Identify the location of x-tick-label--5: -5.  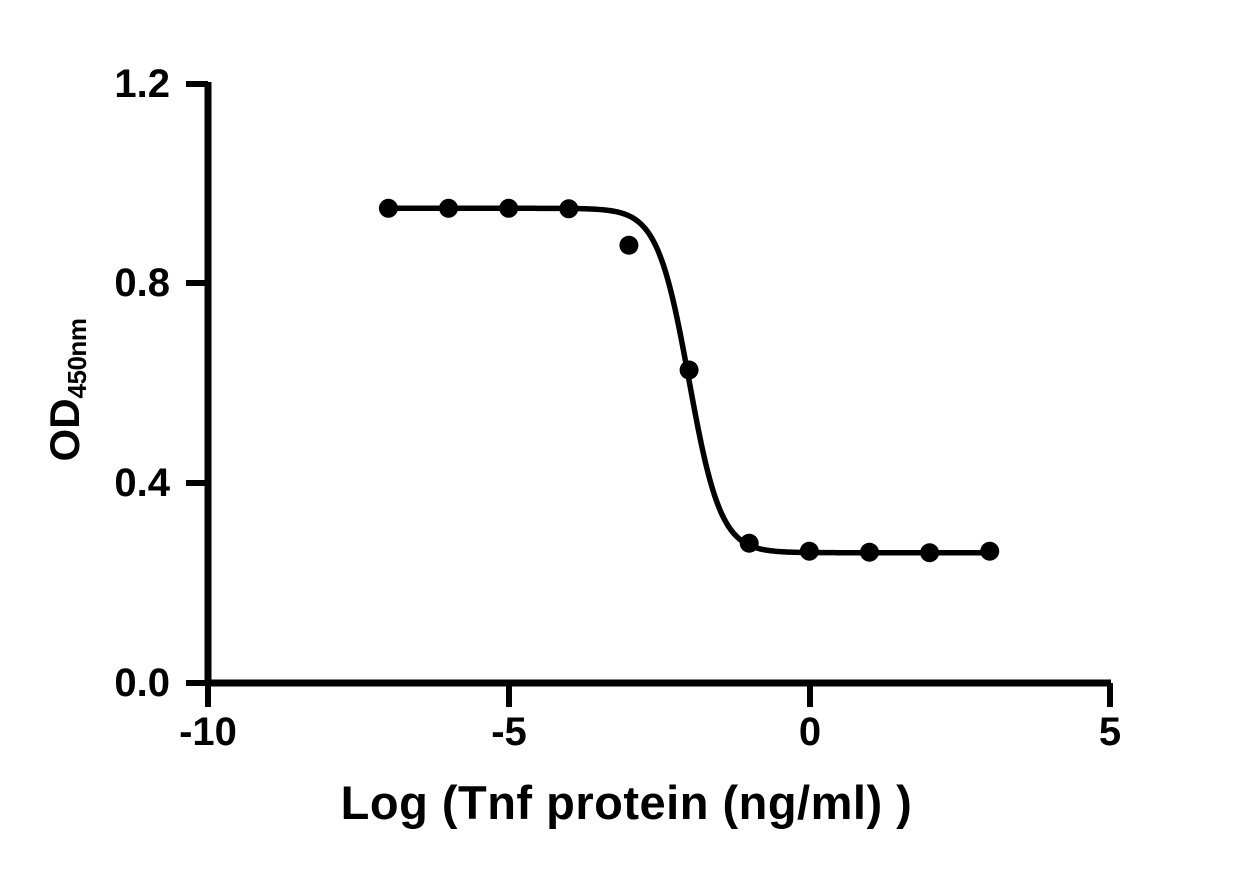
(509, 732).